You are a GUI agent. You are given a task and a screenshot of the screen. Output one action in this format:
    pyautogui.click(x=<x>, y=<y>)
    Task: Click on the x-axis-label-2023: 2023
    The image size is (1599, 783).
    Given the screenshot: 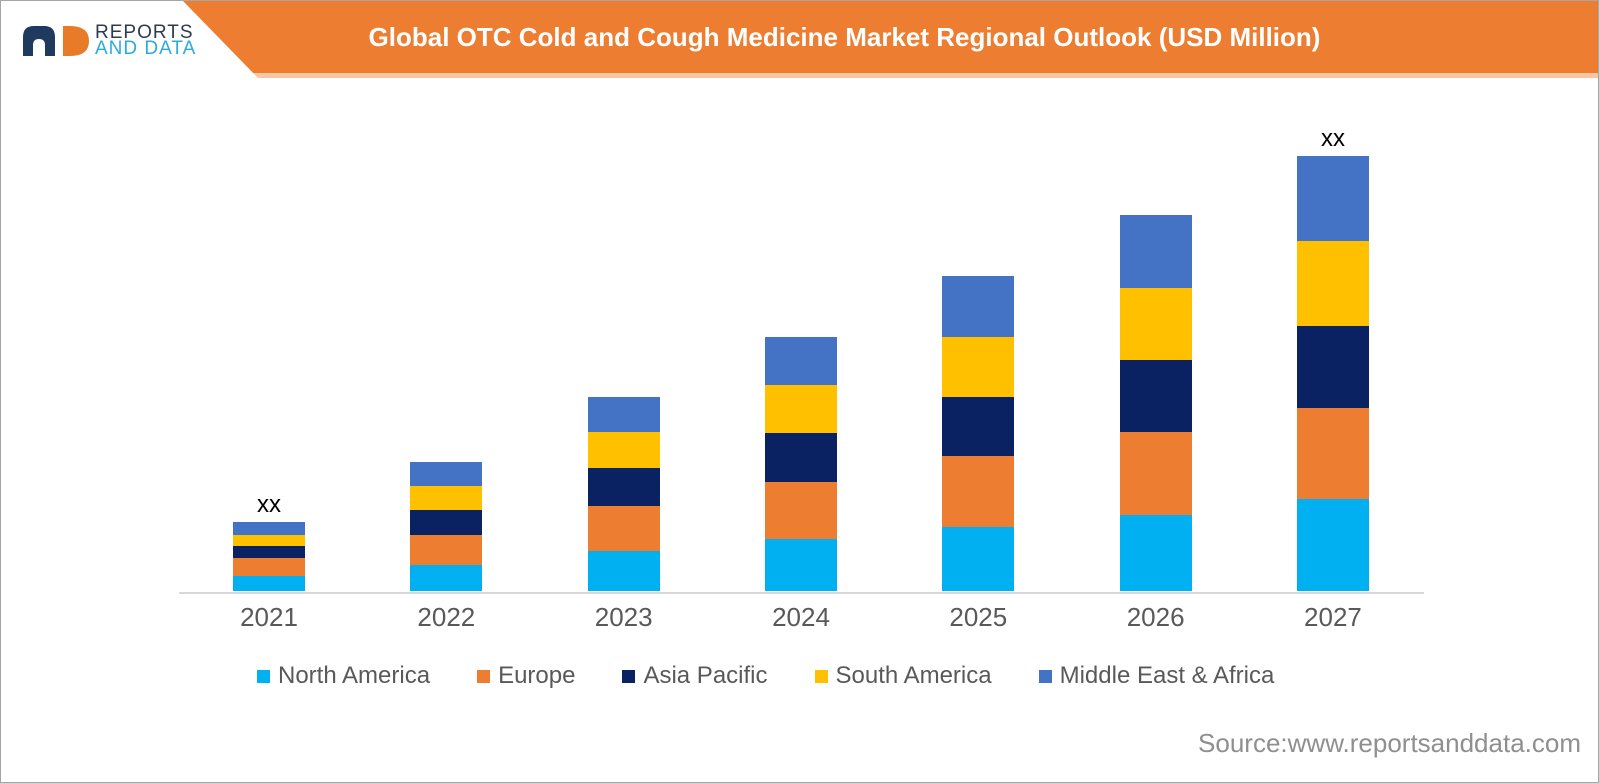 What is the action you would take?
    pyautogui.click(x=623, y=617)
    